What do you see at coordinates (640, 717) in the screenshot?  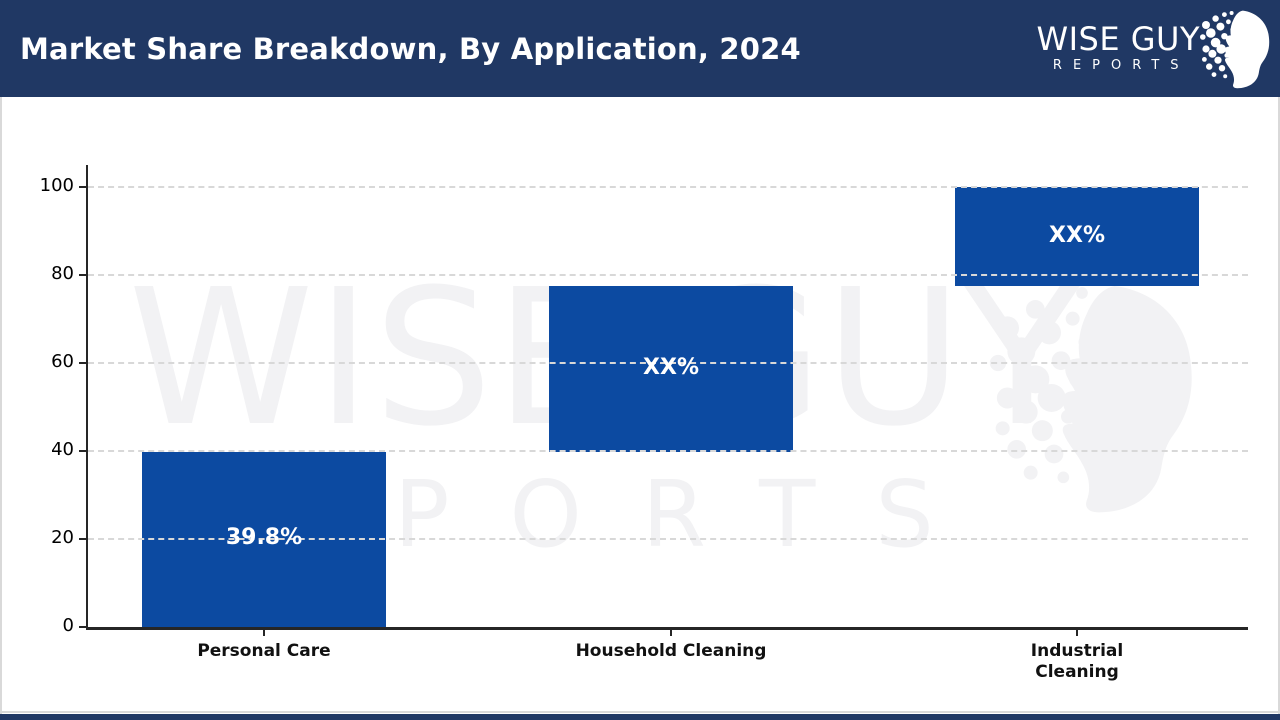 I see `footer-bar` at bounding box center [640, 717].